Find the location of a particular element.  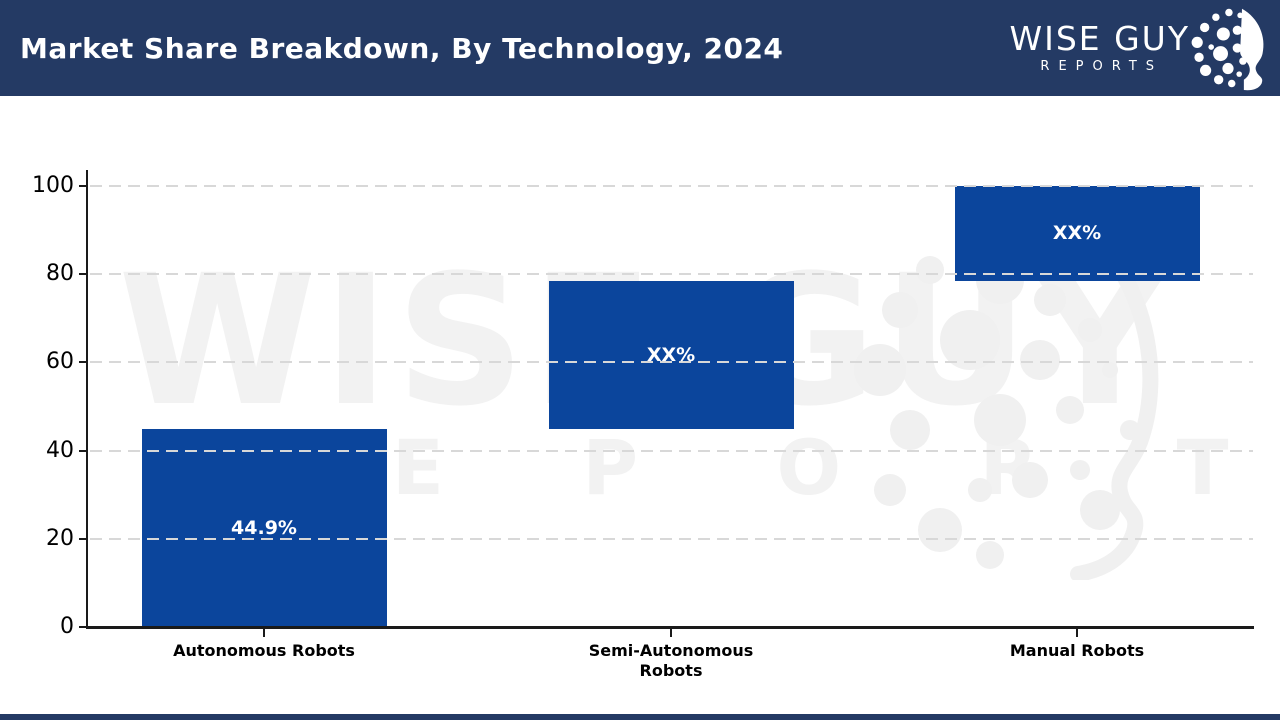

y-tick-label-0: 0 is located at coordinates (67, 626).